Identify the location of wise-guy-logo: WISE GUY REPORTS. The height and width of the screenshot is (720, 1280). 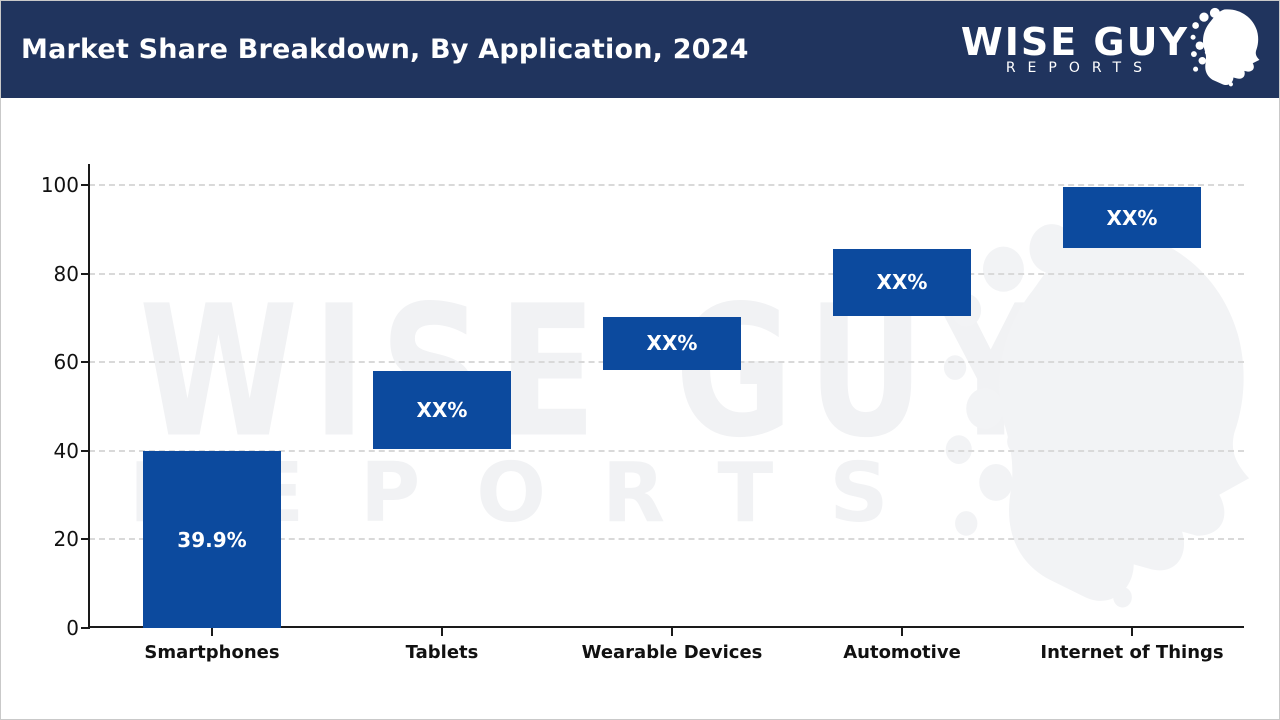
(1114, 49).